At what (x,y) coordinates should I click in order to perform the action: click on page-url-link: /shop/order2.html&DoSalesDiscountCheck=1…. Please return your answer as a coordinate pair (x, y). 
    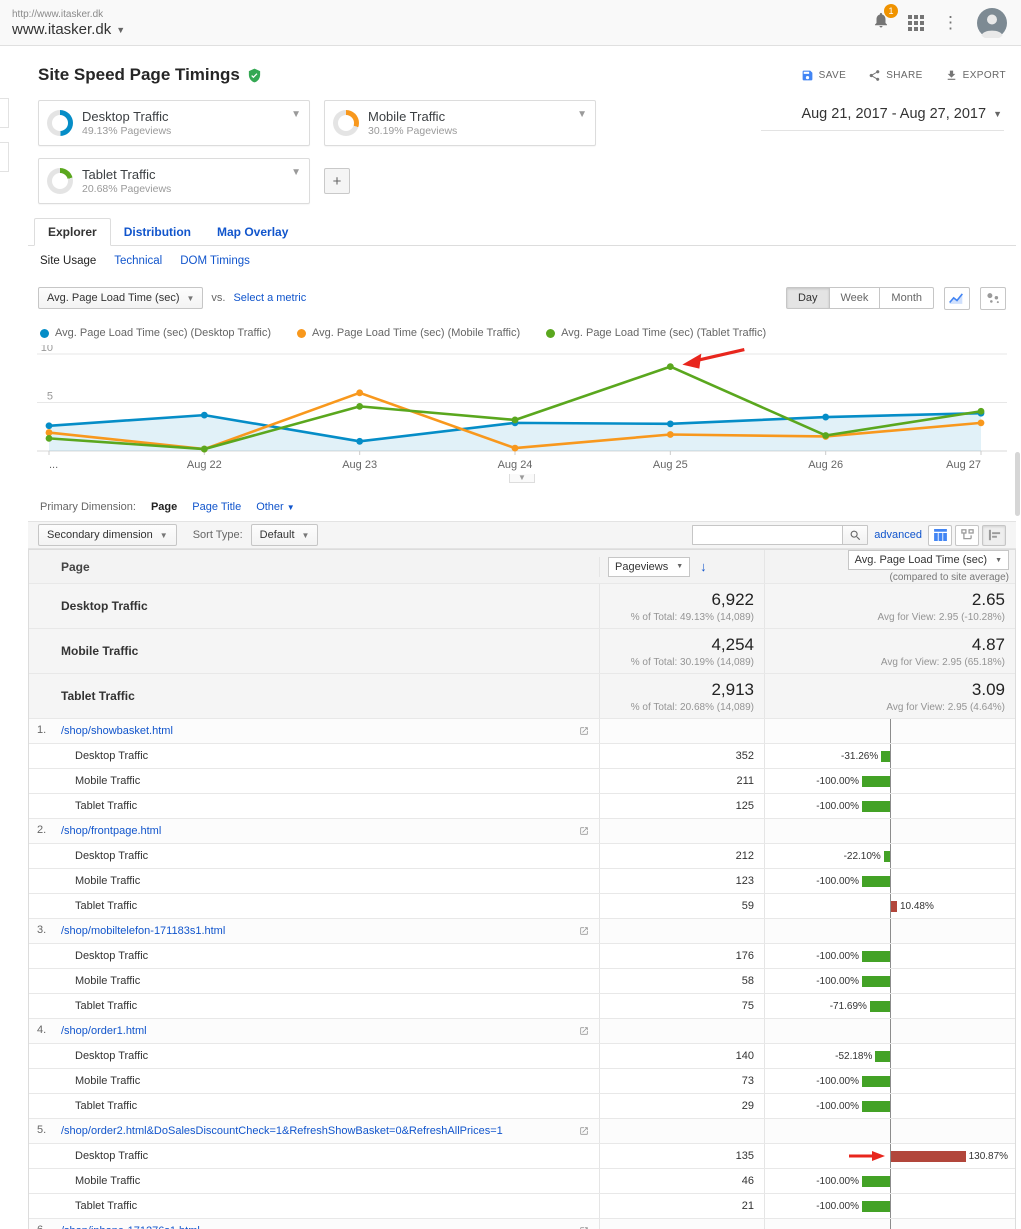
    Looking at the image, I should click on (282, 1131).